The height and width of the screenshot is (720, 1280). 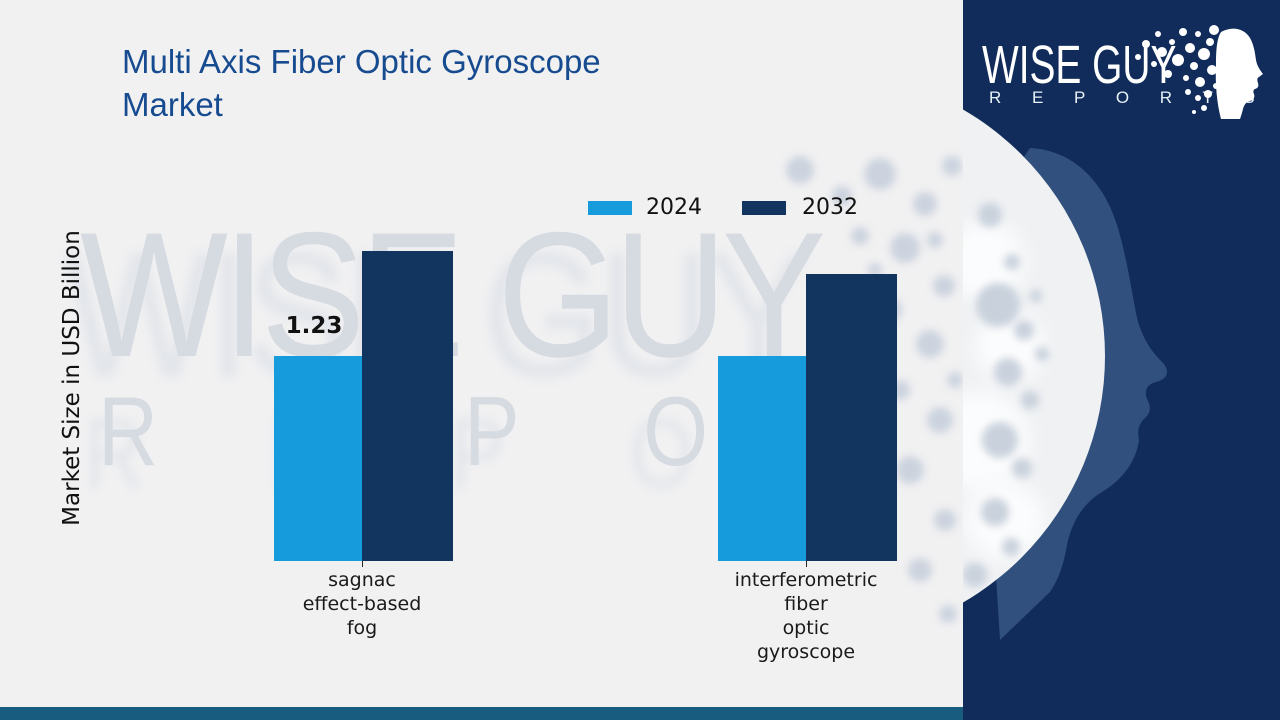 What do you see at coordinates (851, 417) in the screenshot?
I see `bar-2032-cat1` at bounding box center [851, 417].